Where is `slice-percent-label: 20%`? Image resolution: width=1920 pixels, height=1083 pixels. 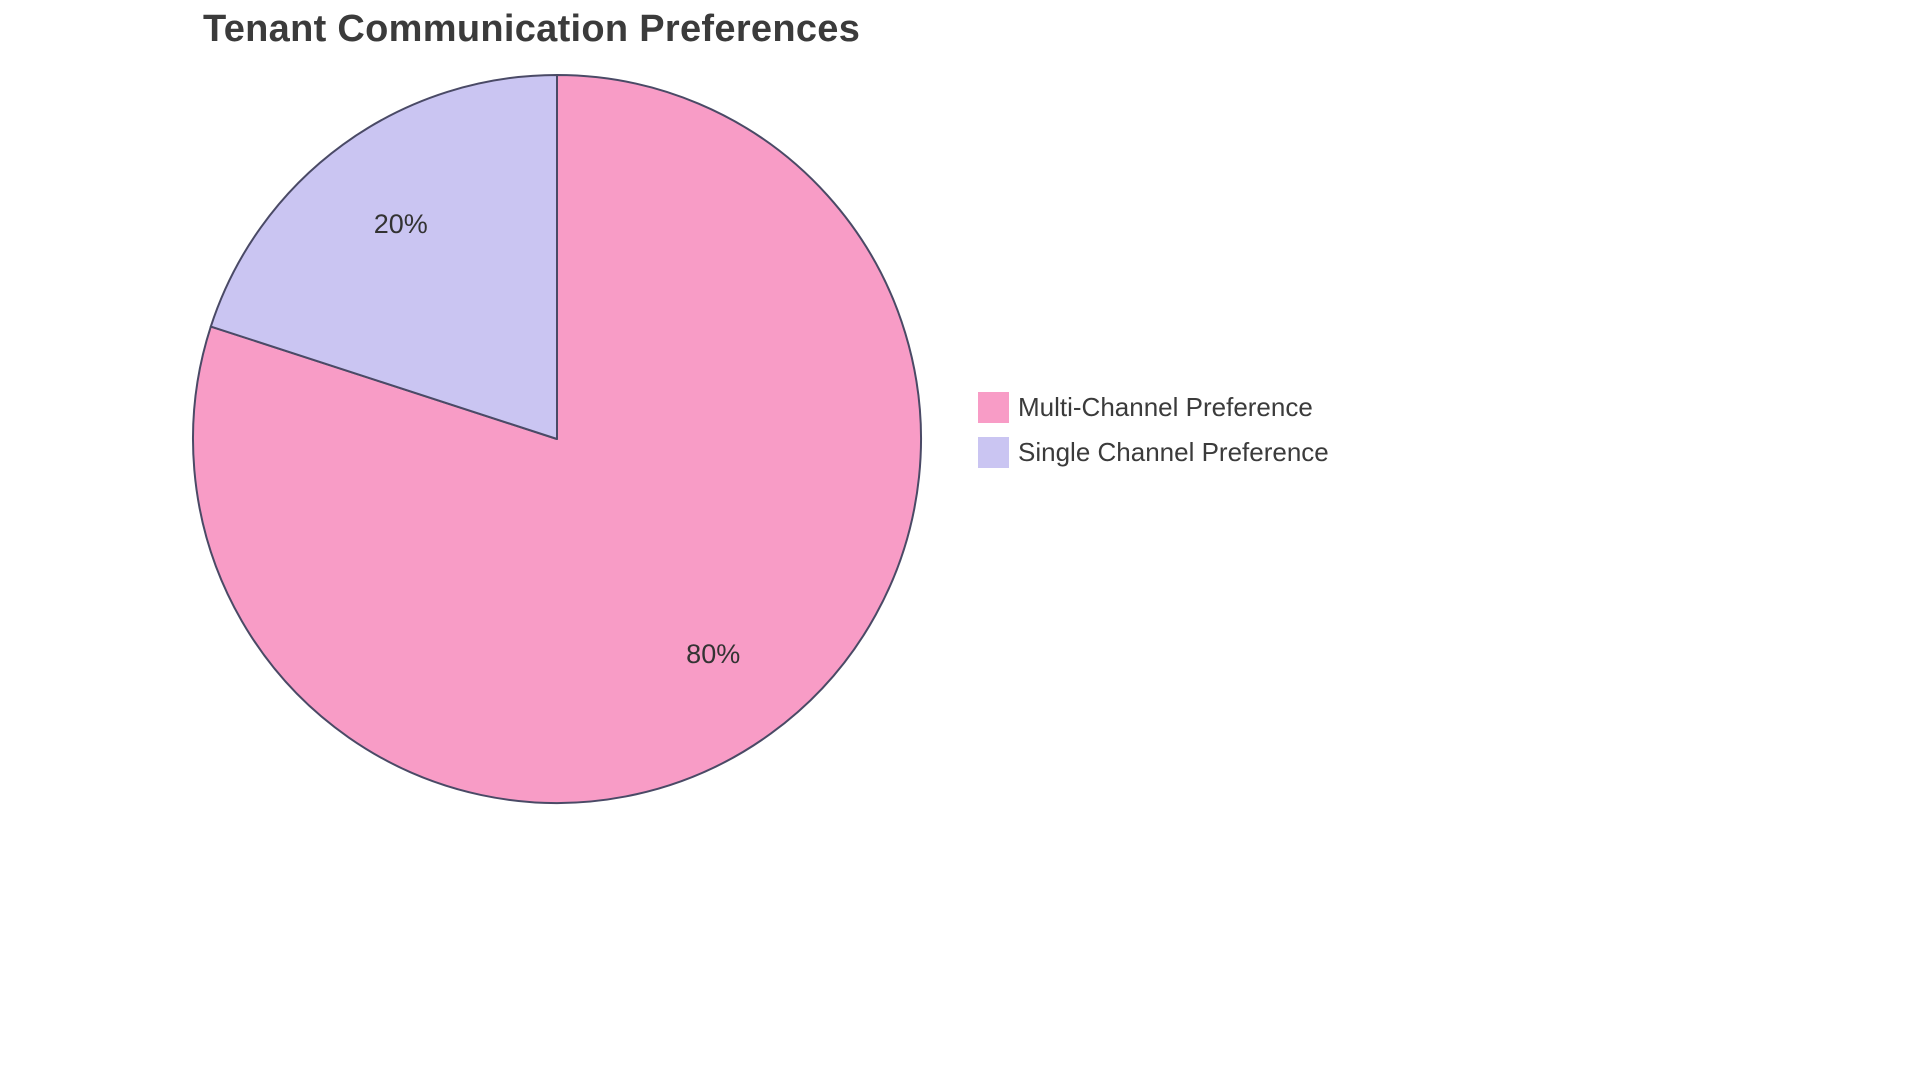 slice-percent-label: 20% is located at coordinates (401, 224).